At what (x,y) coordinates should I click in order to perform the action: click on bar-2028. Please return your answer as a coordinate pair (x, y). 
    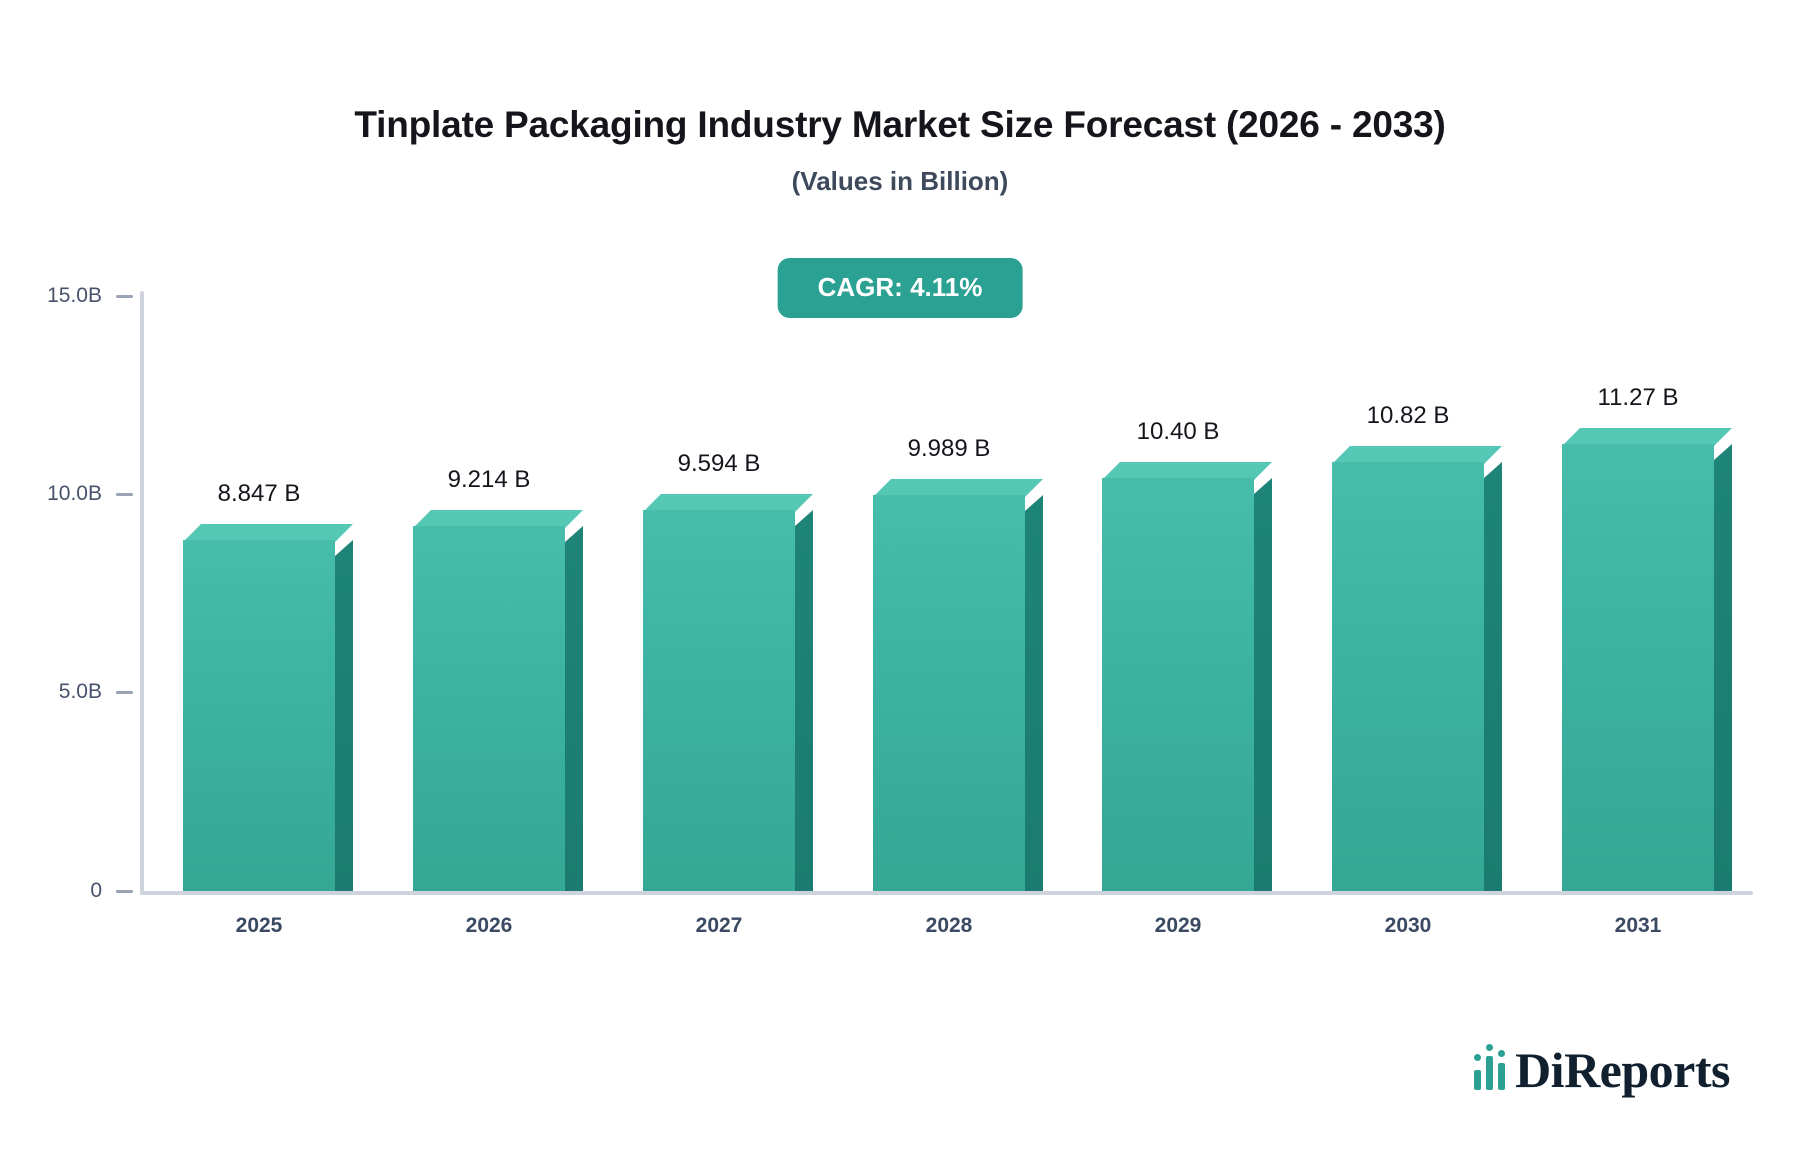
    Looking at the image, I should click on (958, 685).